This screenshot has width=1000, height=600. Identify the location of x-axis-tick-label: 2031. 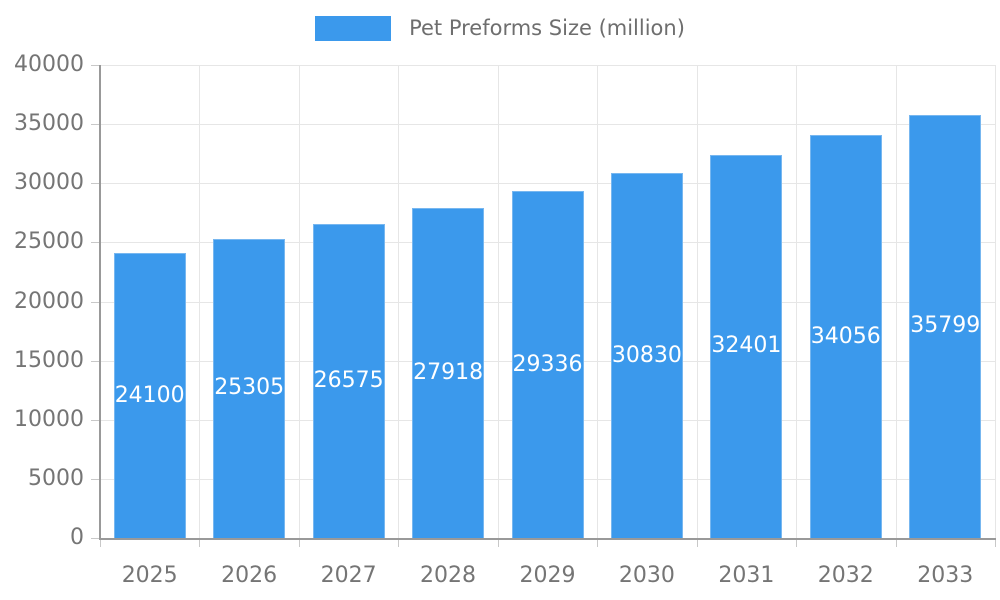
(746, 575).